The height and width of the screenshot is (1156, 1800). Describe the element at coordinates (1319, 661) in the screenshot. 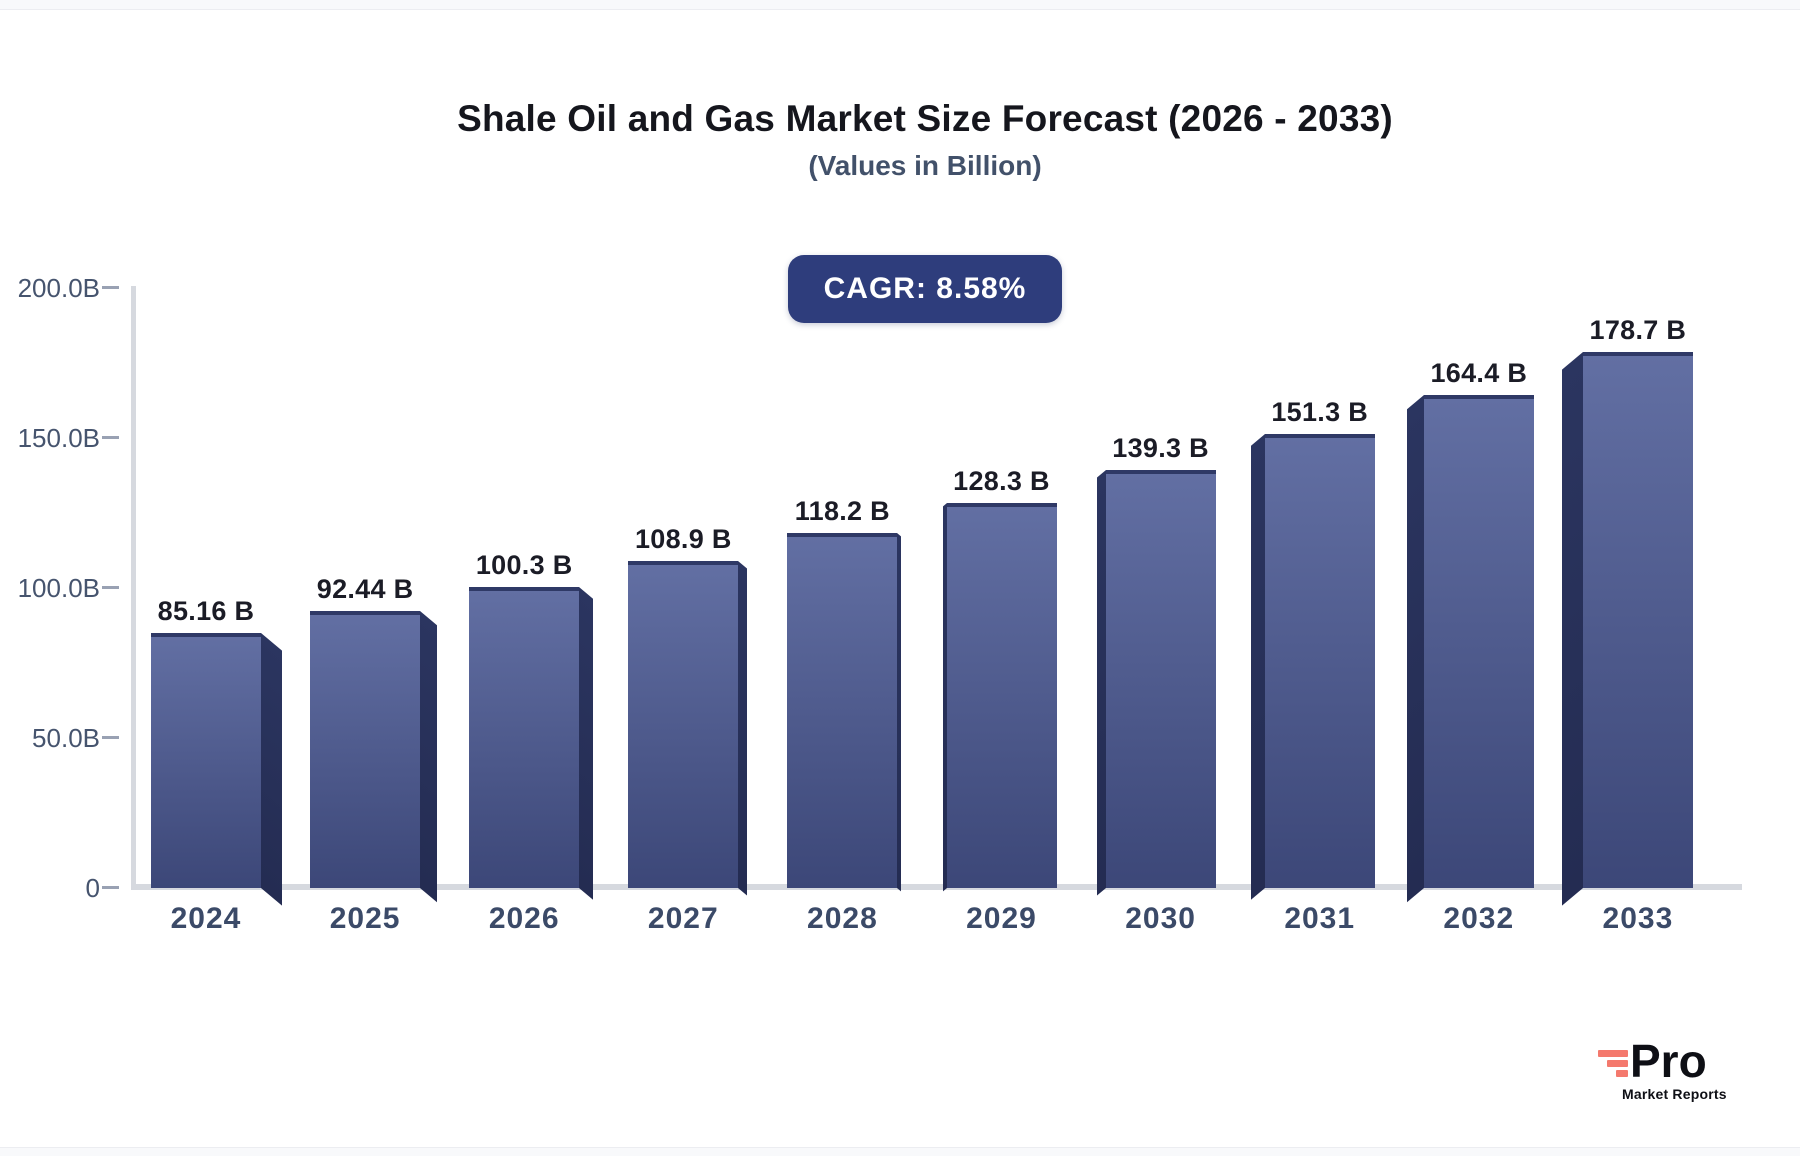

I see `bar-front-2031` at that location.